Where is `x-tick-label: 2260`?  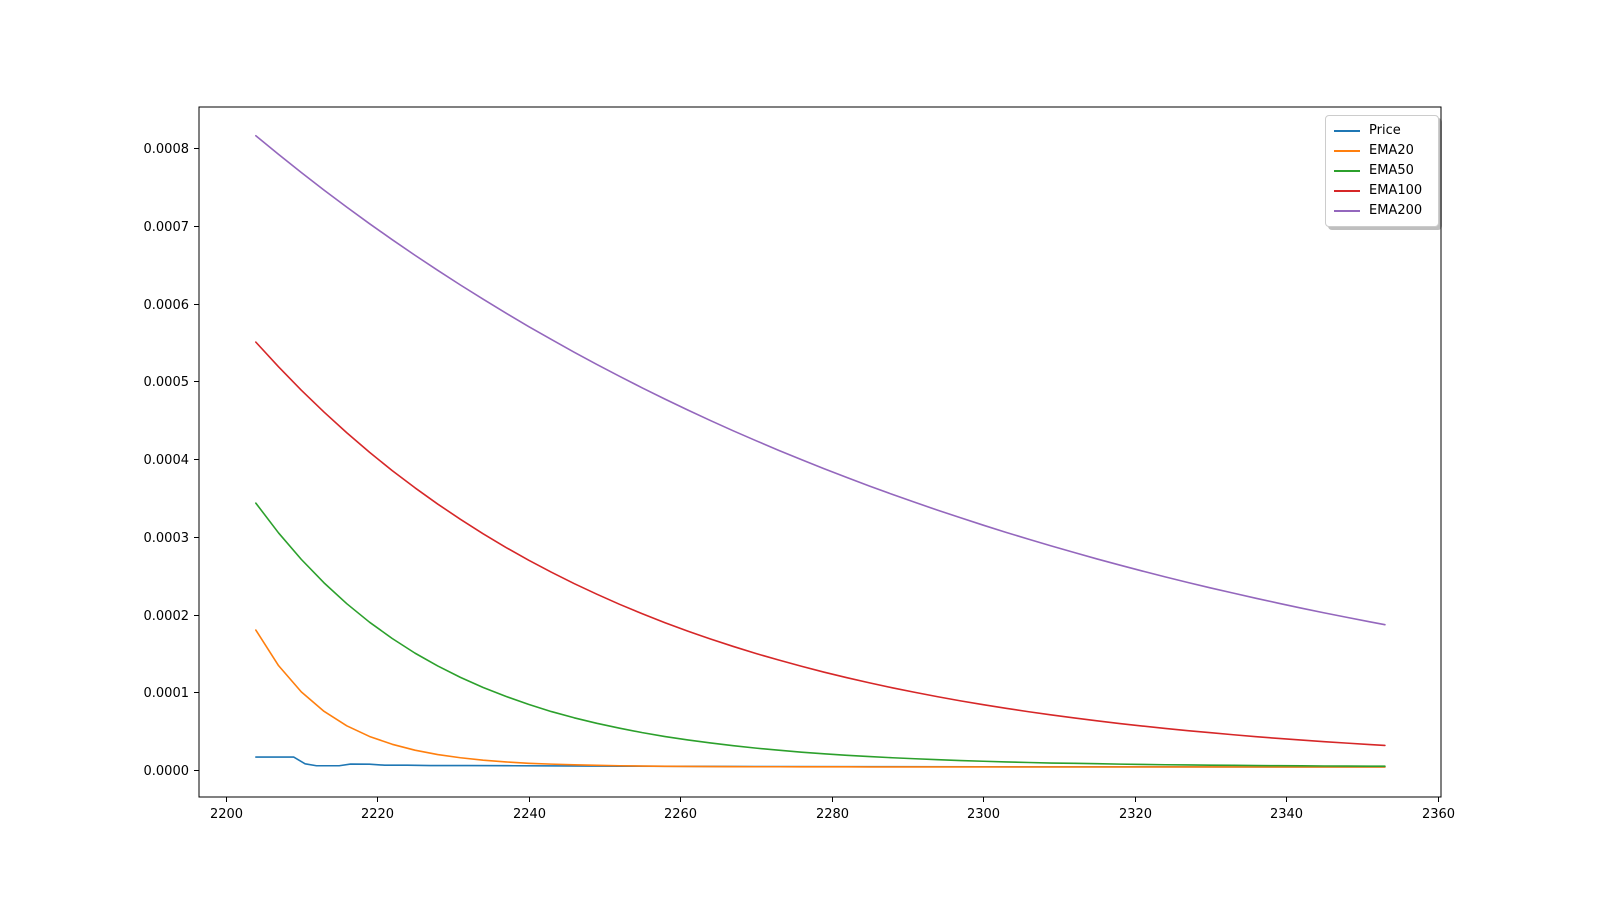
x-tick-label: 2260 is located at coordinates (680, 814).